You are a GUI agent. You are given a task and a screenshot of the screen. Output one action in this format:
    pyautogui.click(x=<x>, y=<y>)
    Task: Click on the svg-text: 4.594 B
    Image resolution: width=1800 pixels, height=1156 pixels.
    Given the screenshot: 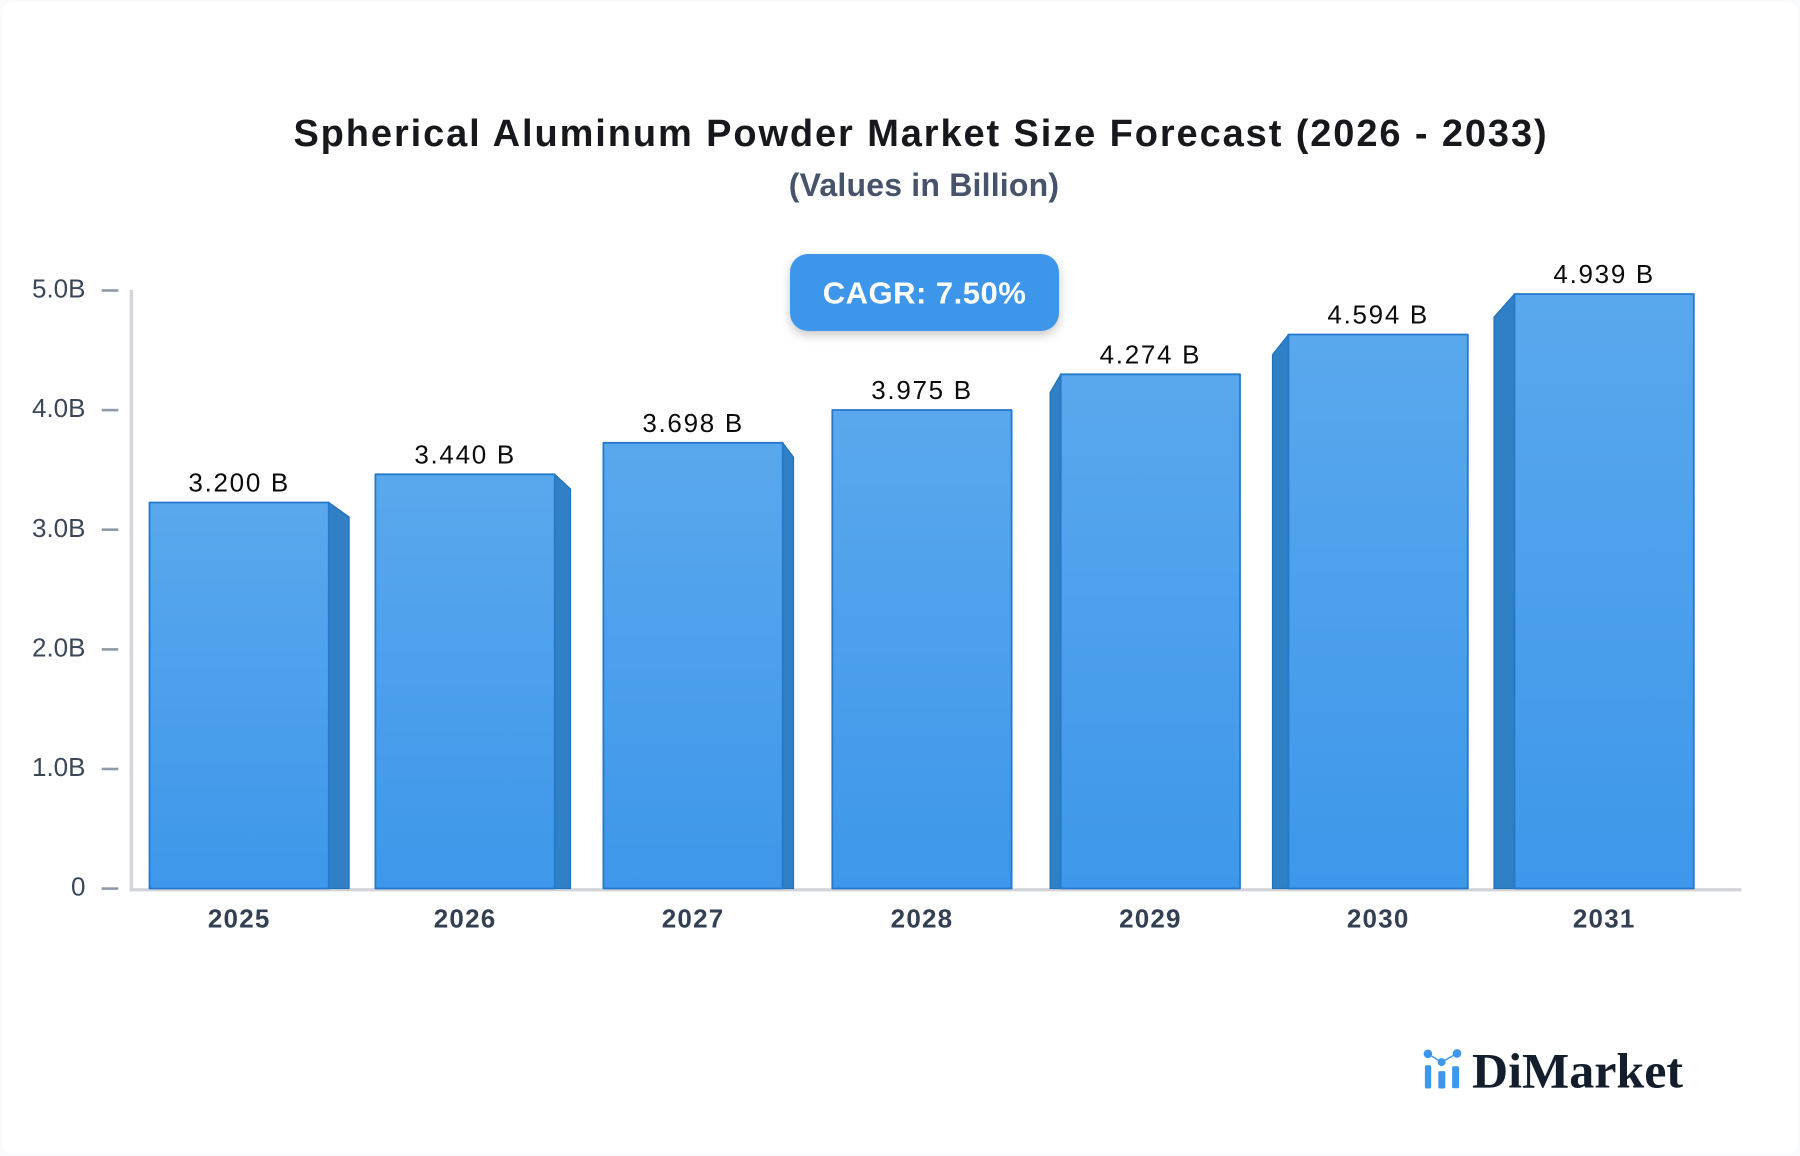 What is the action you would take?
    pyautogui.click(x=1378, y=315)
    